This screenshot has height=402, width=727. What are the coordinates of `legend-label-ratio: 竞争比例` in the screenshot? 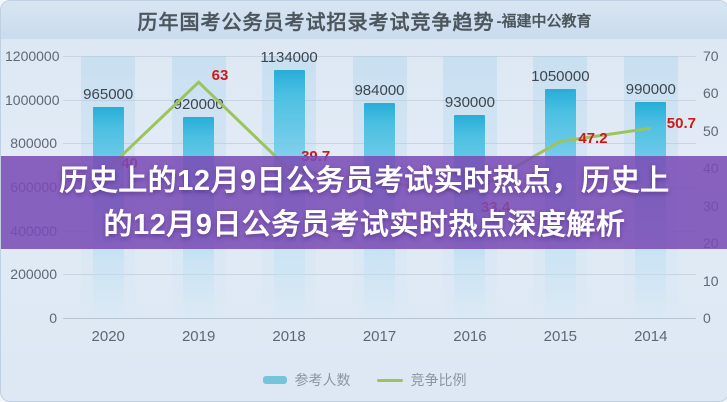 It's located at (438, 380).